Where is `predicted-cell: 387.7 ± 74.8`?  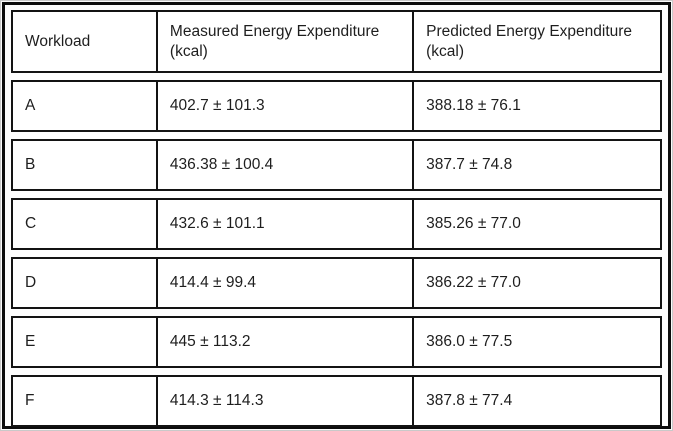 predicted-cell: 387.7 ± 74.8 is located at coordinates (469, 164).